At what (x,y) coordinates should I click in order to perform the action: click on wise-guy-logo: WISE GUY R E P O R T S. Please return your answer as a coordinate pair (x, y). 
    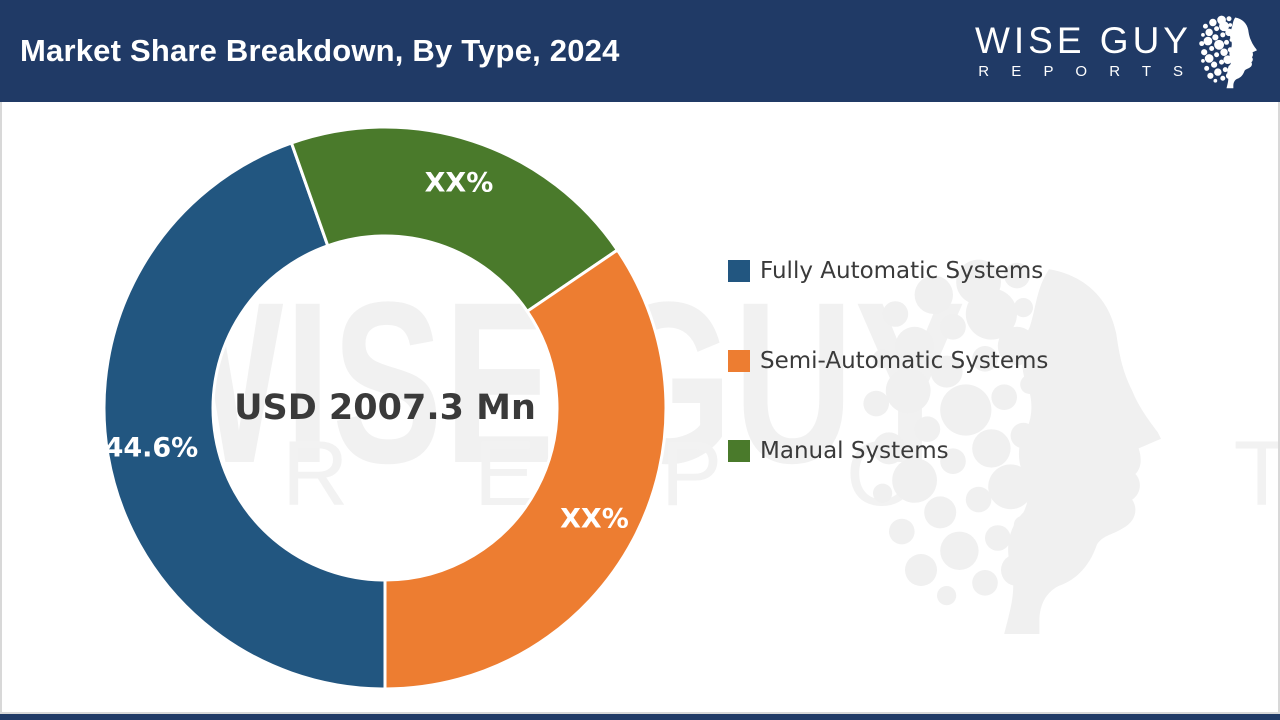
    Looking at the image, I should click on (1117, 51).